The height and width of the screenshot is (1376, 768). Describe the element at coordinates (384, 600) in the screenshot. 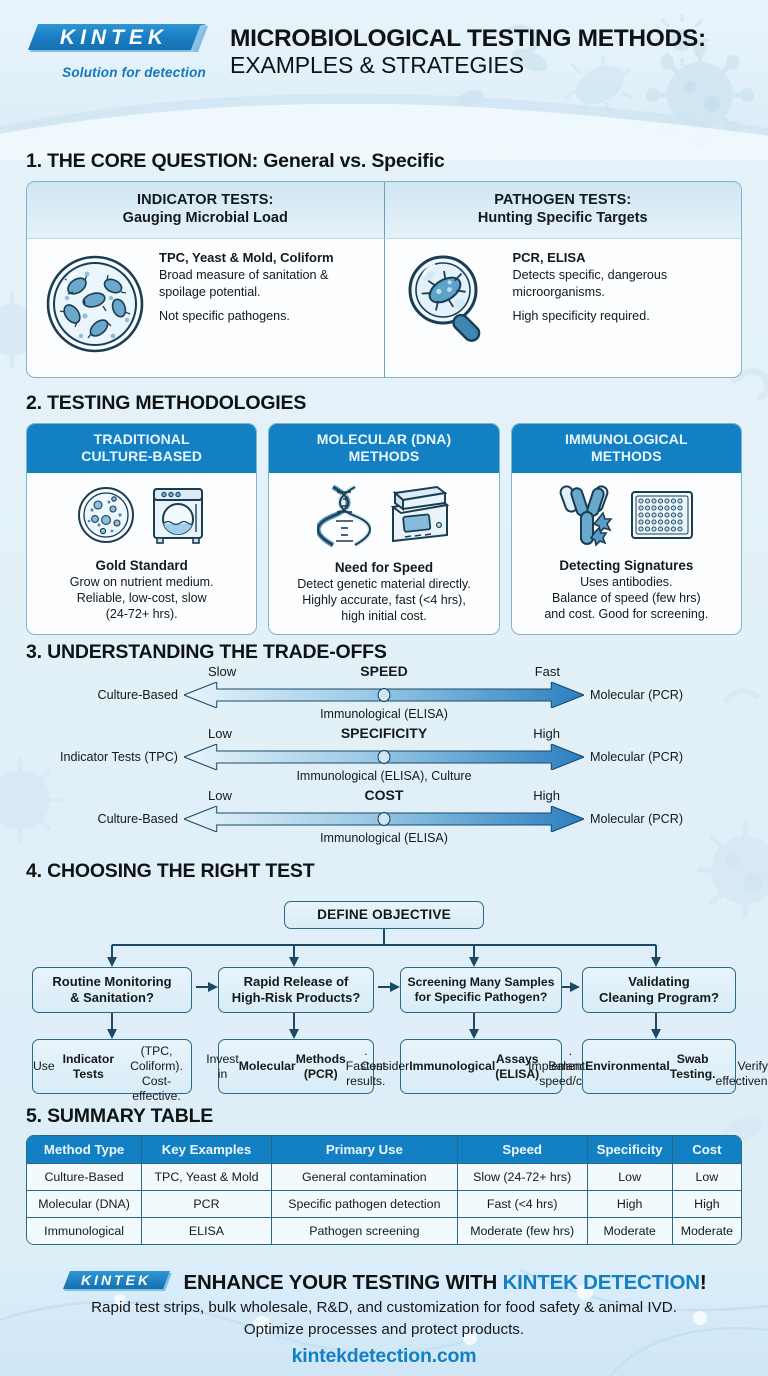

I see `molecular-line-2: Highly accurate, fast (<4 hrs),` at that location.